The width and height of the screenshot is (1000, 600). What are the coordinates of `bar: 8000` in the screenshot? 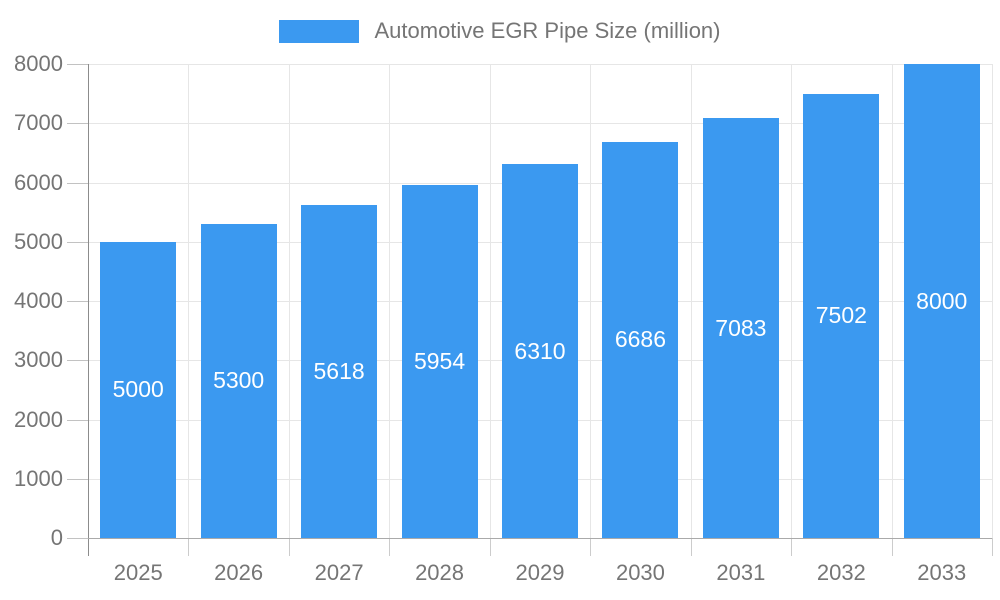 It's located at (941, 301).